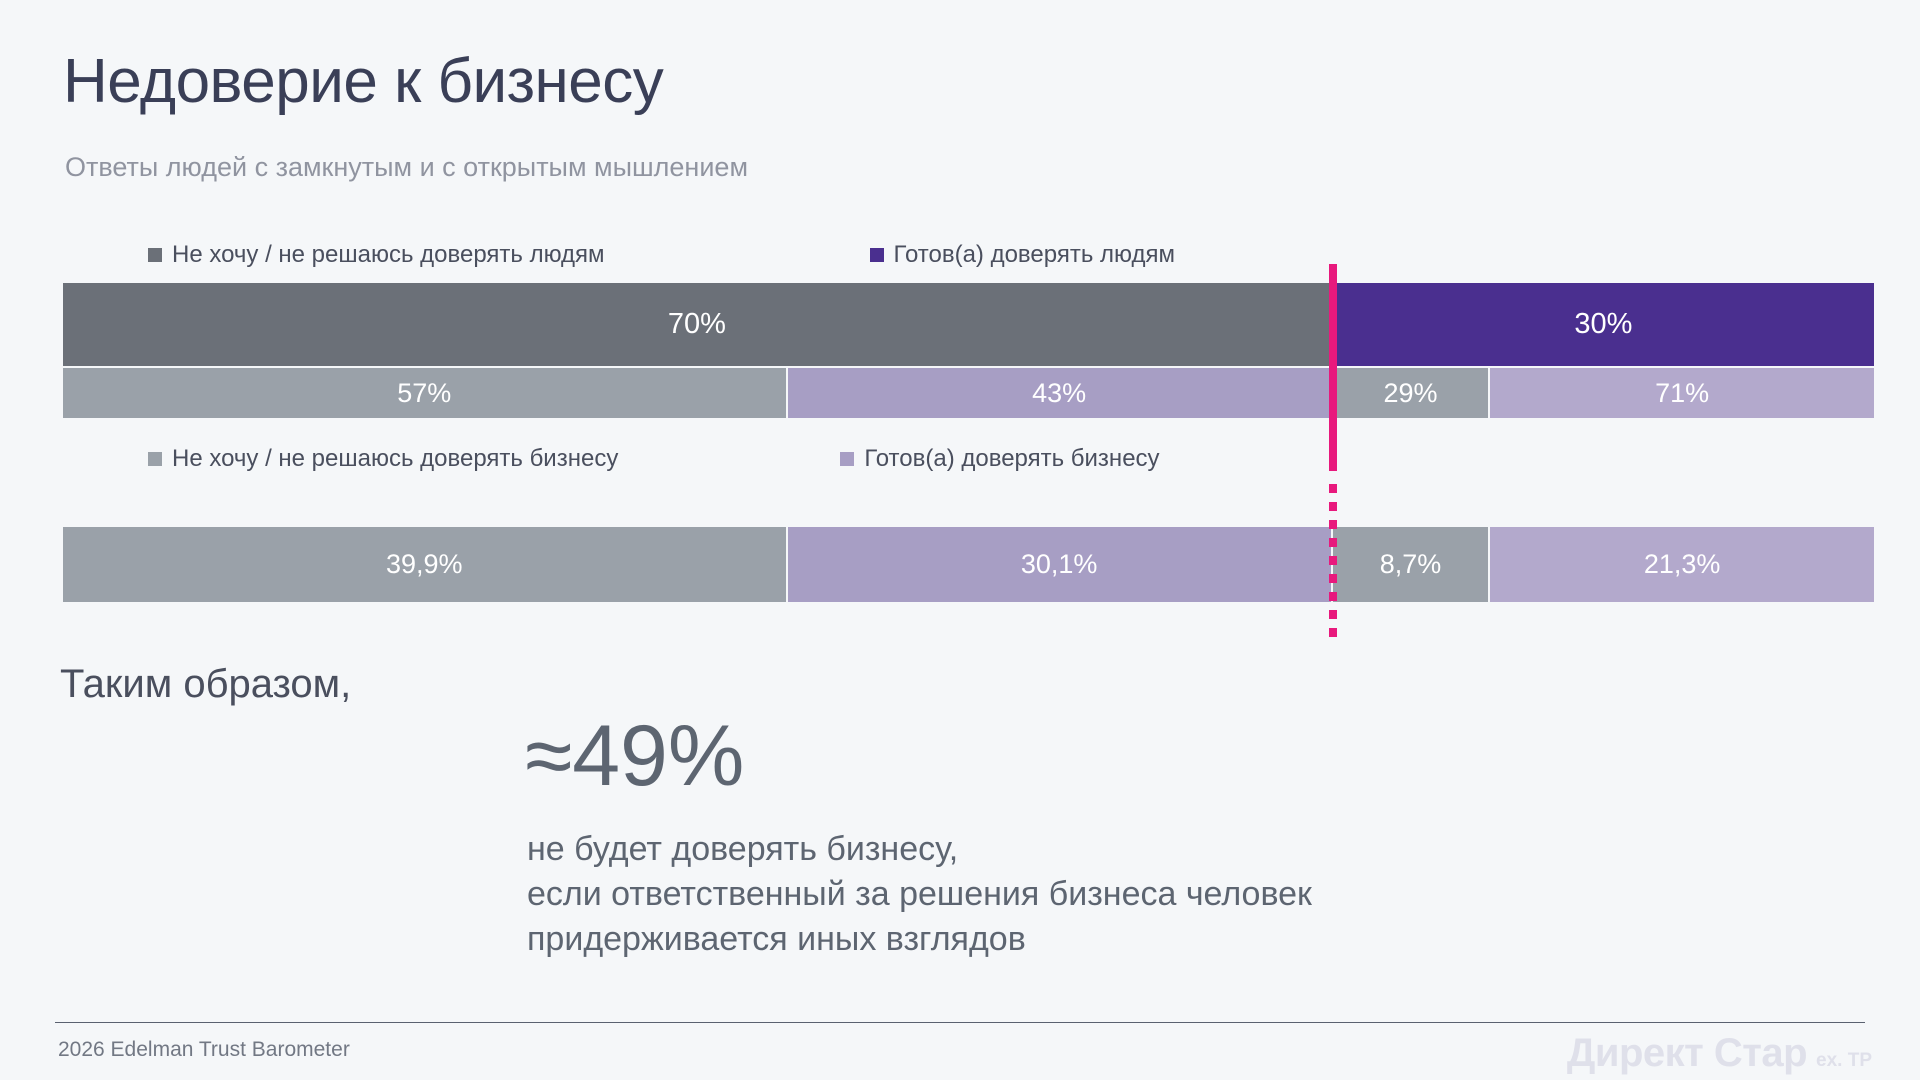 The width and height of the screenshot is (1920, 1080). I want to click on page-title: Недоверие к бизнесу, so click(363, 81).